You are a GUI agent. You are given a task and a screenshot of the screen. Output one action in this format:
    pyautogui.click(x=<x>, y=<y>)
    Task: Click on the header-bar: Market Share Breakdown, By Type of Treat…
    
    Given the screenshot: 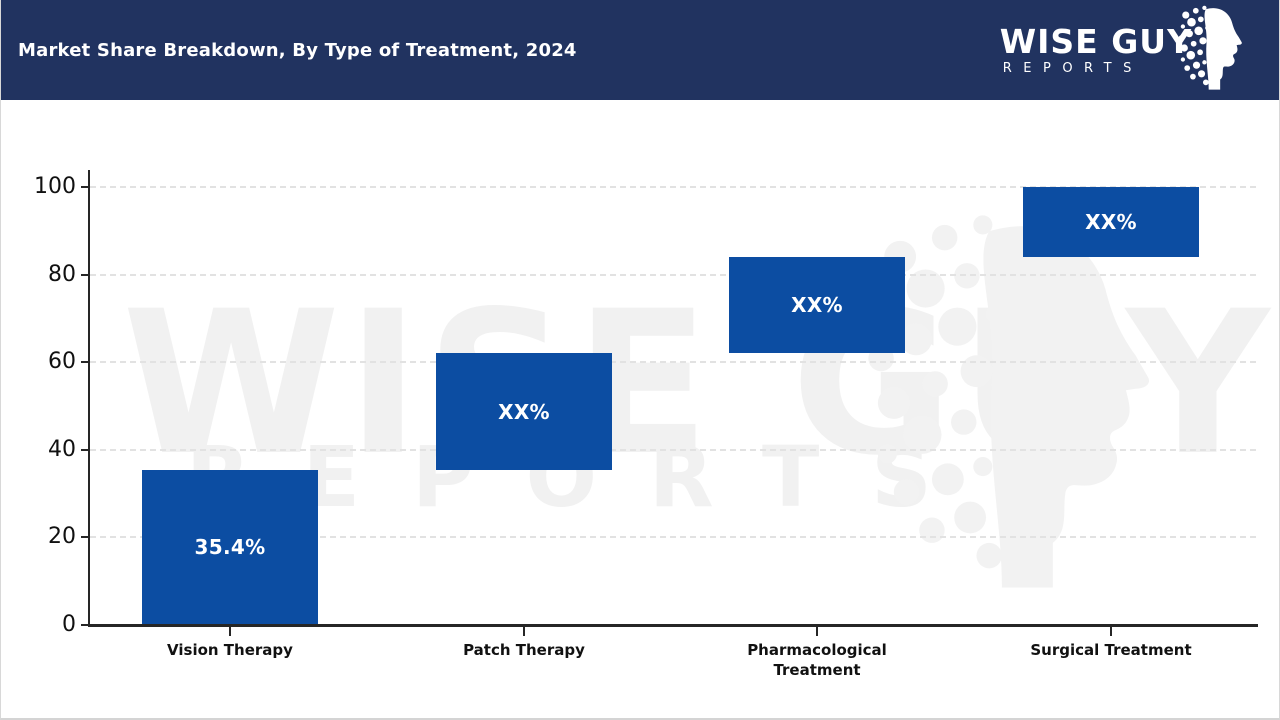 What is the action you would take?
    pyautogui.click(x=640, y=50)
    